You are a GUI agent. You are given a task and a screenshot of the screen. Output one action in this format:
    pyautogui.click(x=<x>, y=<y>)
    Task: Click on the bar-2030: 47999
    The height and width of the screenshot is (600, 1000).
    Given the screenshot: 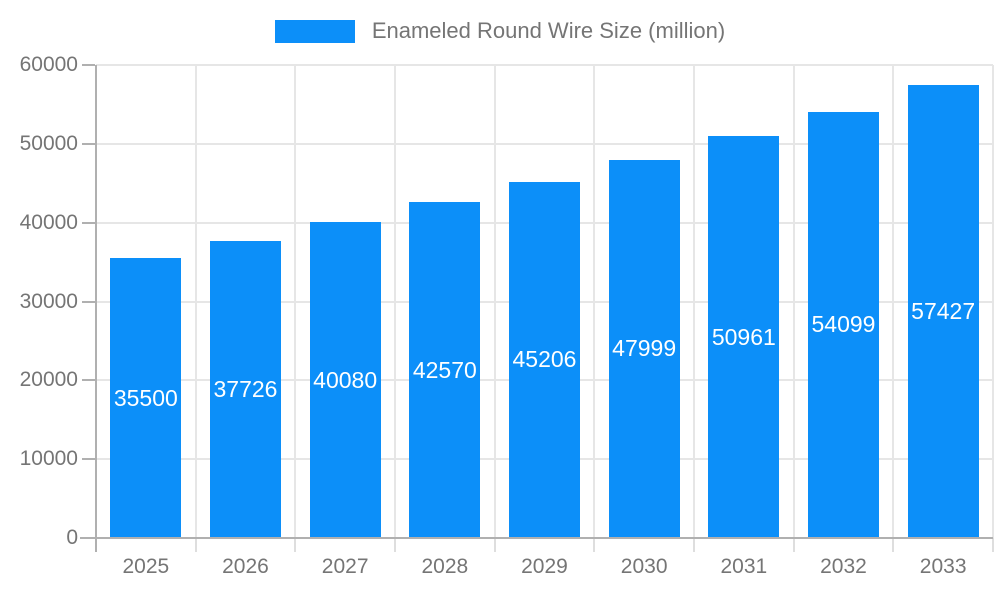 What is the action you would take?
    pyautogui.click(x=644, y=348)
    